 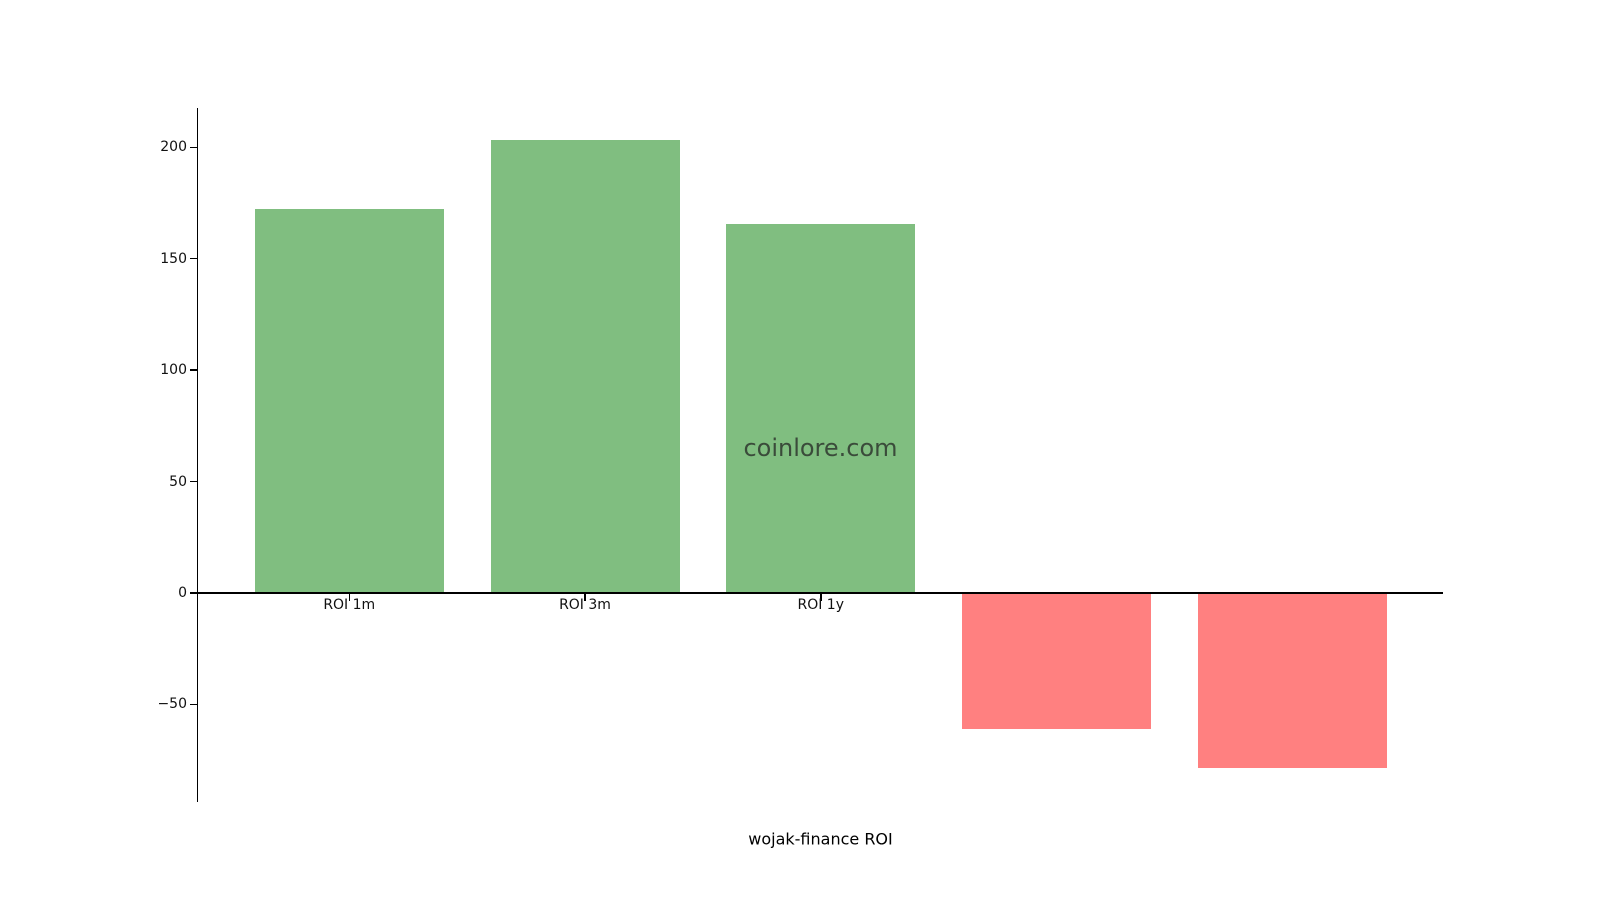 I want to click on y-tick-label: 200, so click(x=173, y=147).